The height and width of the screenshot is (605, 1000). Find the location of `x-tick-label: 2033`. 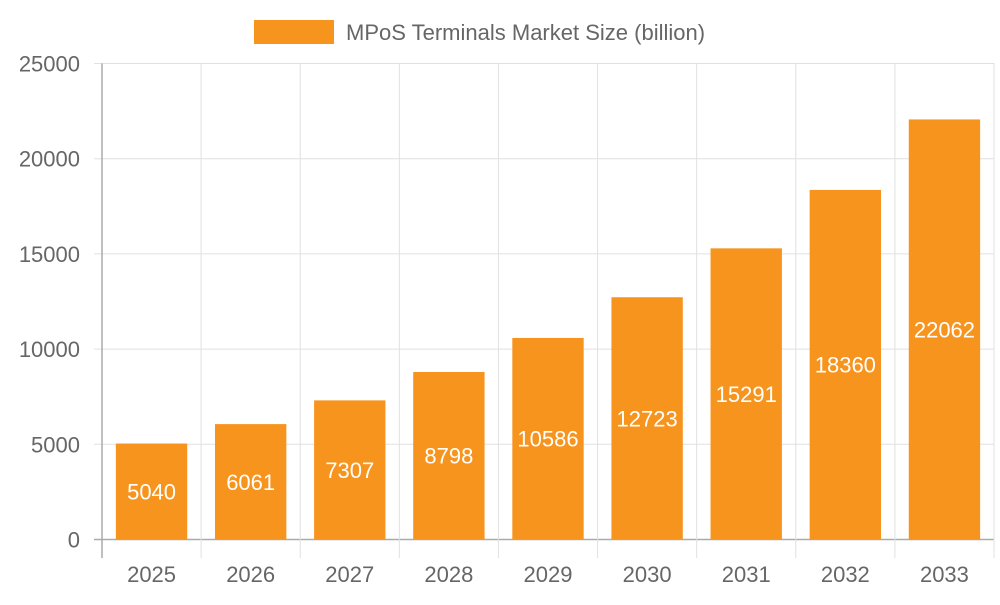

x-tick-label: 2033 is located at coordinates (944, 574).